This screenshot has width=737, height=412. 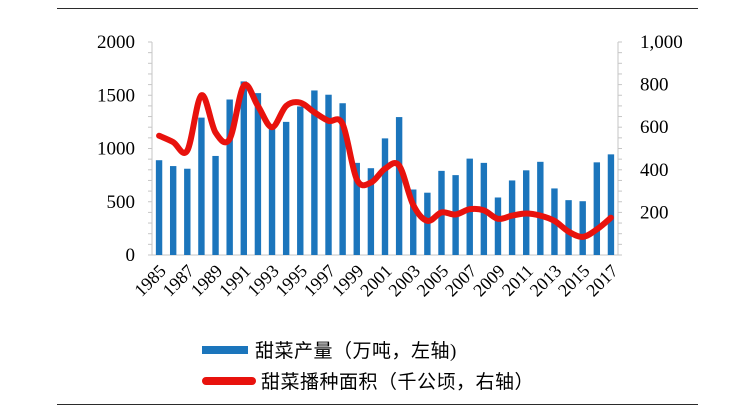 What do you see at coordinates (131, 255) in the screenshot?
I see `left-axis-tick-label: 0` at bounding box center [131, 255].